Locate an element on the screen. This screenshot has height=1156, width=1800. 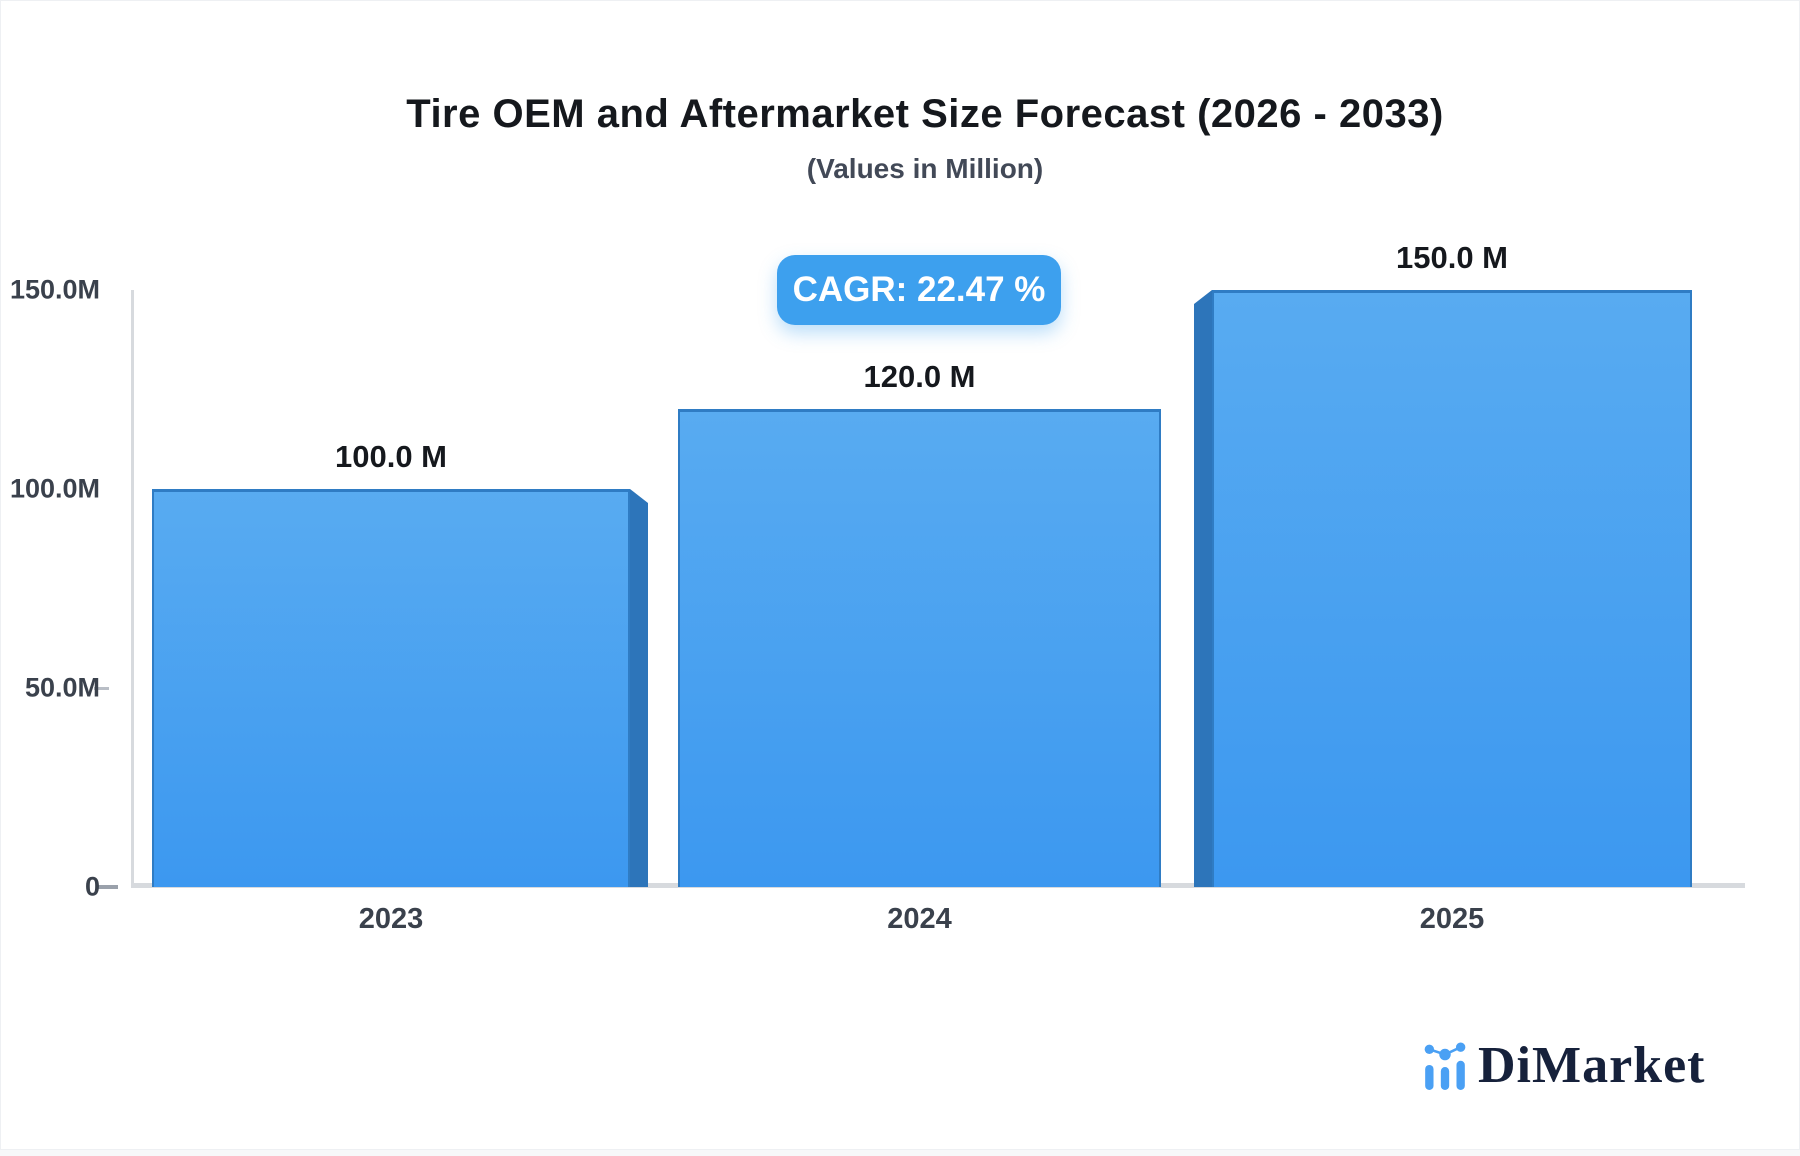
y-axis-label: 0 is located at coordinates (92, 886).